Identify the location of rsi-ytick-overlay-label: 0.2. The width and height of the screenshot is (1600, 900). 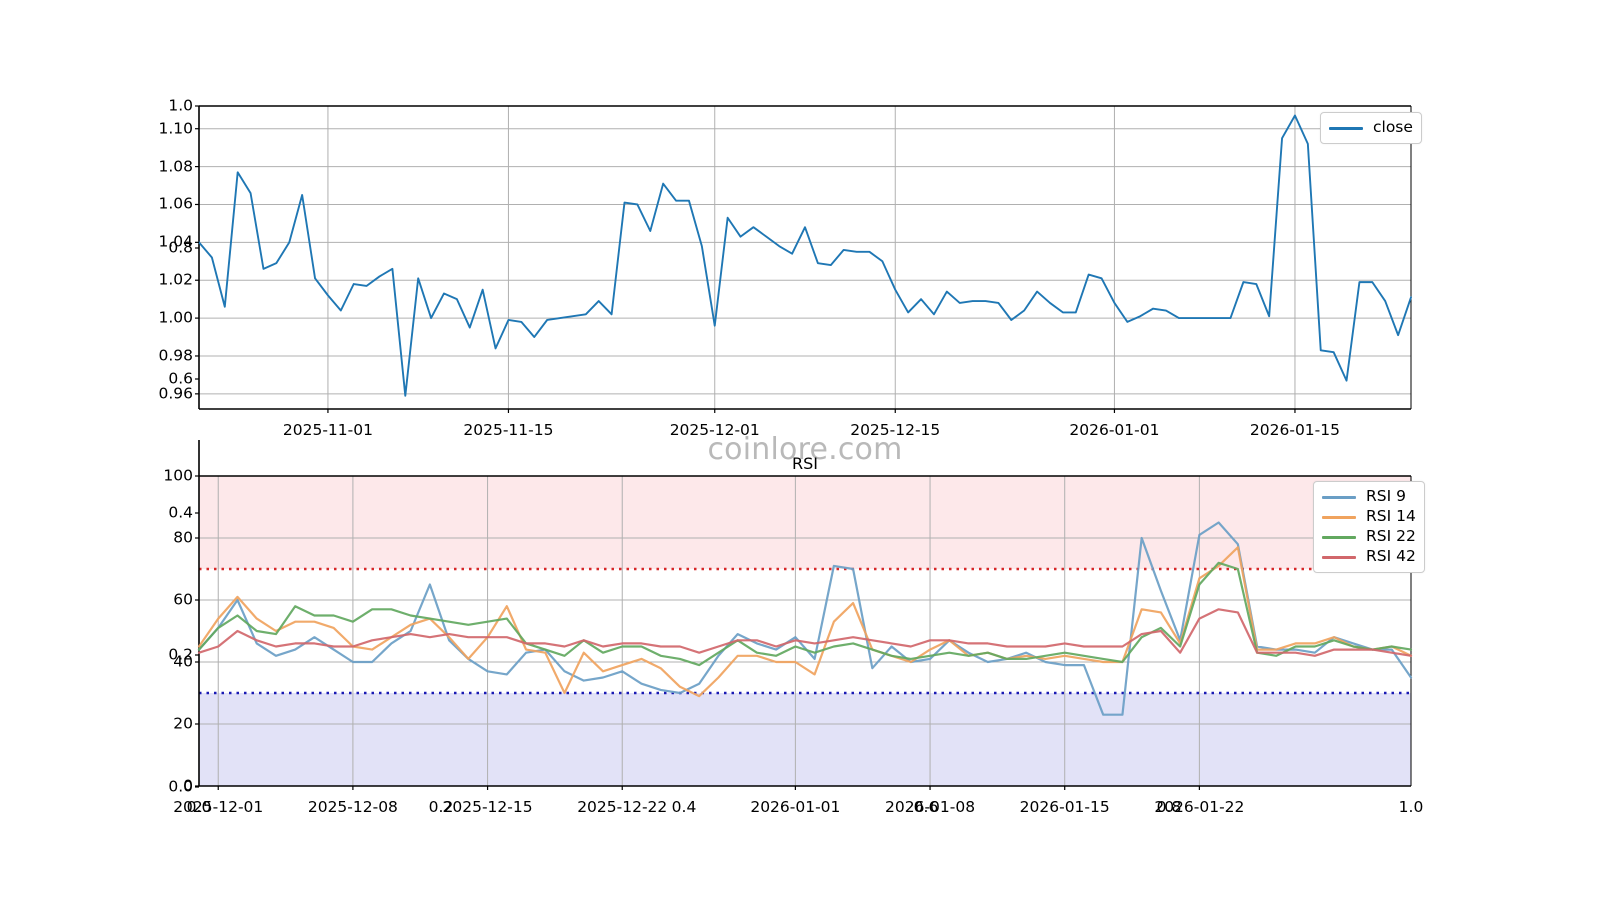
(180, 654).